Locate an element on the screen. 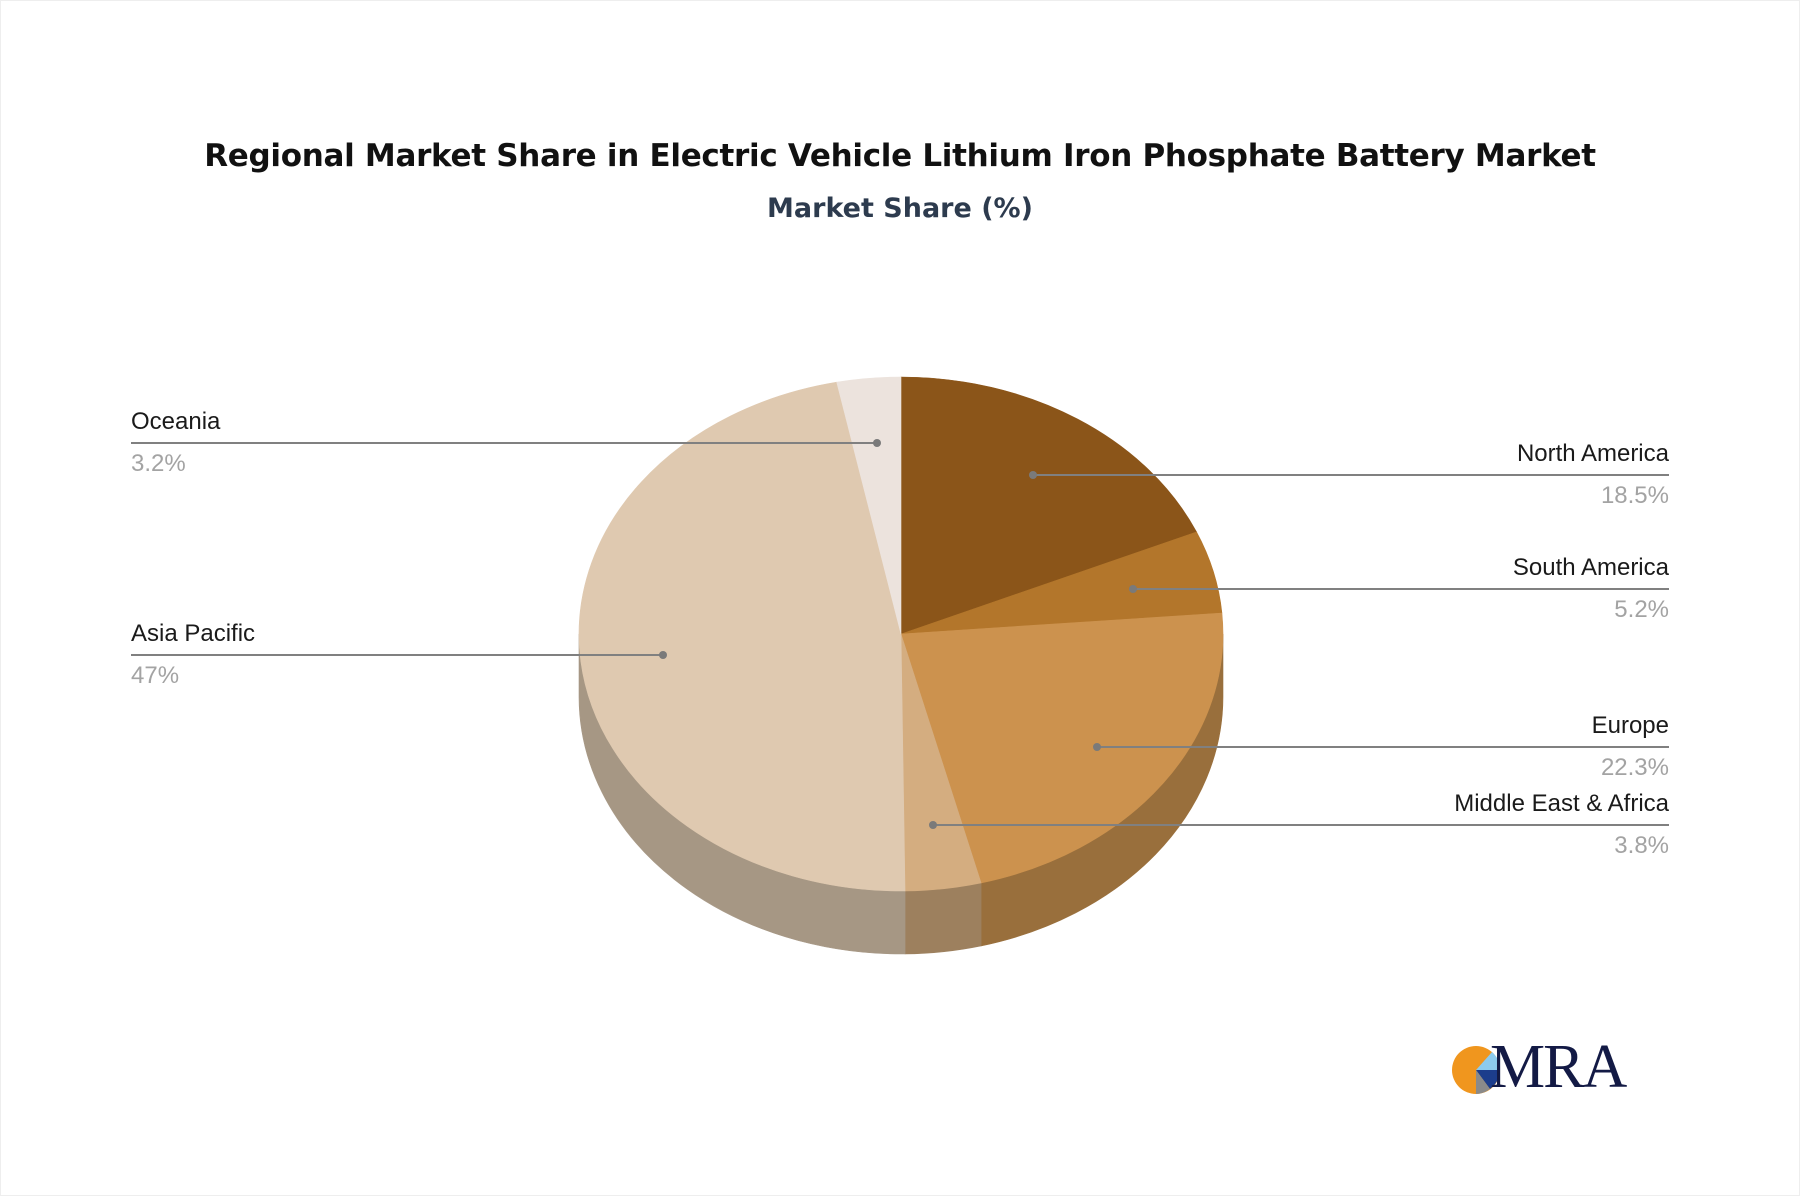  label-asia-pacific: Asia Pacific is located at coordinates (193, 633).